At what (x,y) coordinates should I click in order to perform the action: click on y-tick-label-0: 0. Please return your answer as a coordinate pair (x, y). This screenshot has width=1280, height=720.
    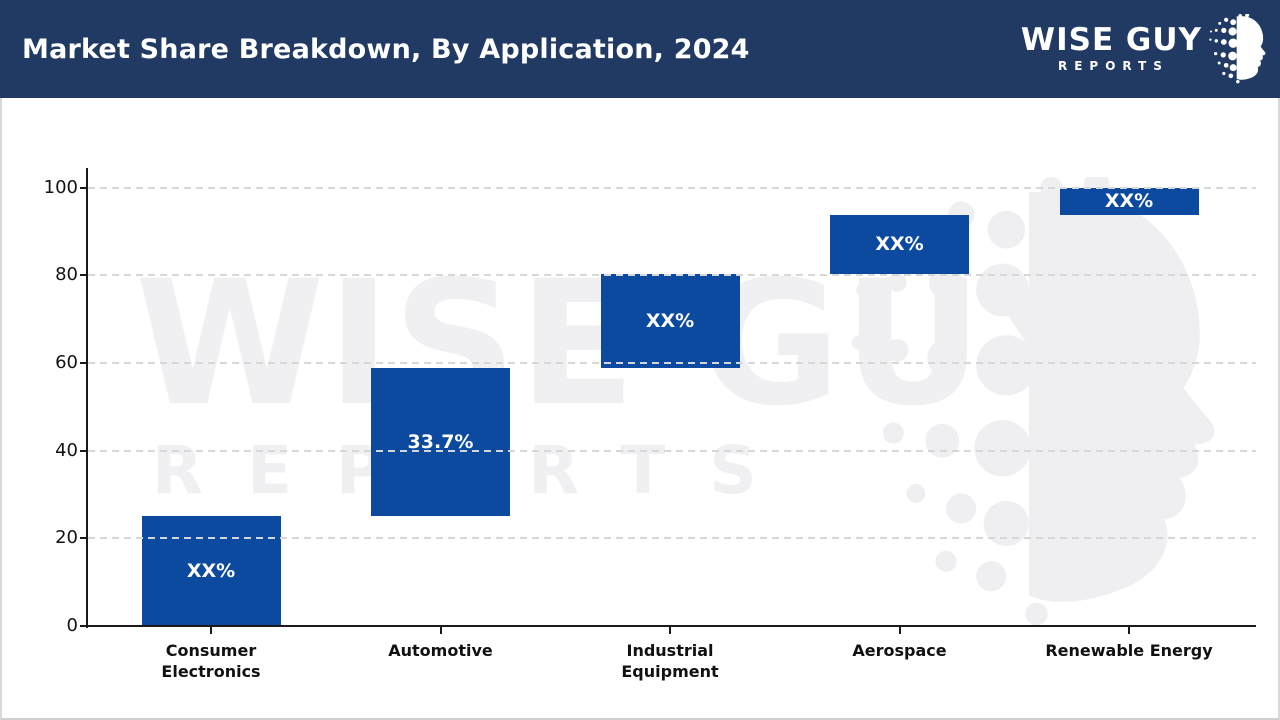
    Looking at the image, I should click on (72, 625).